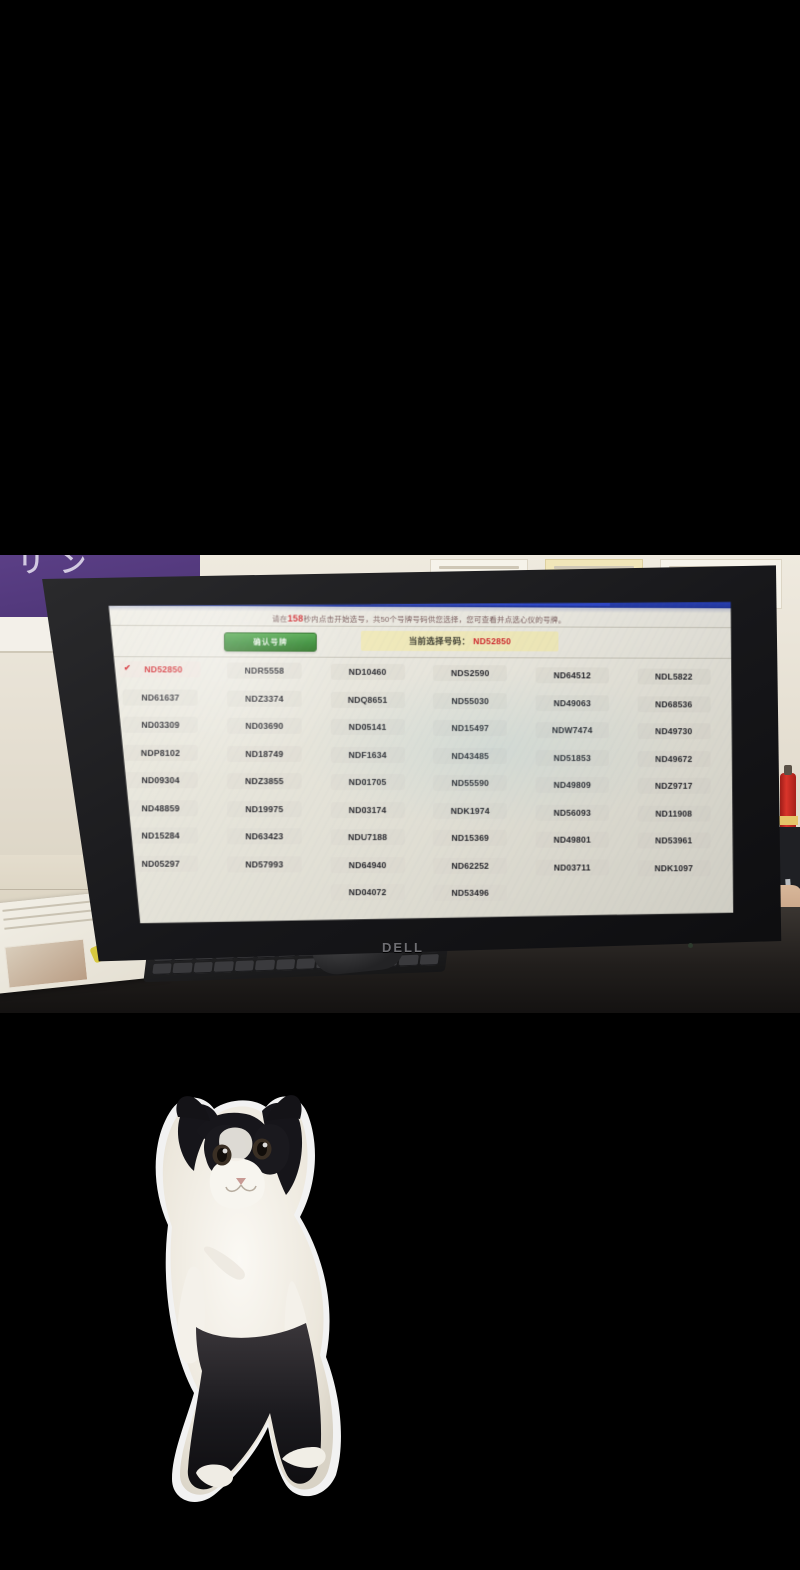 The width and height of the screenshot is (800, 1570). Describe the element at coordinates (470, 756) in the screenshot. I see `plate-option: ND43485` at that location.